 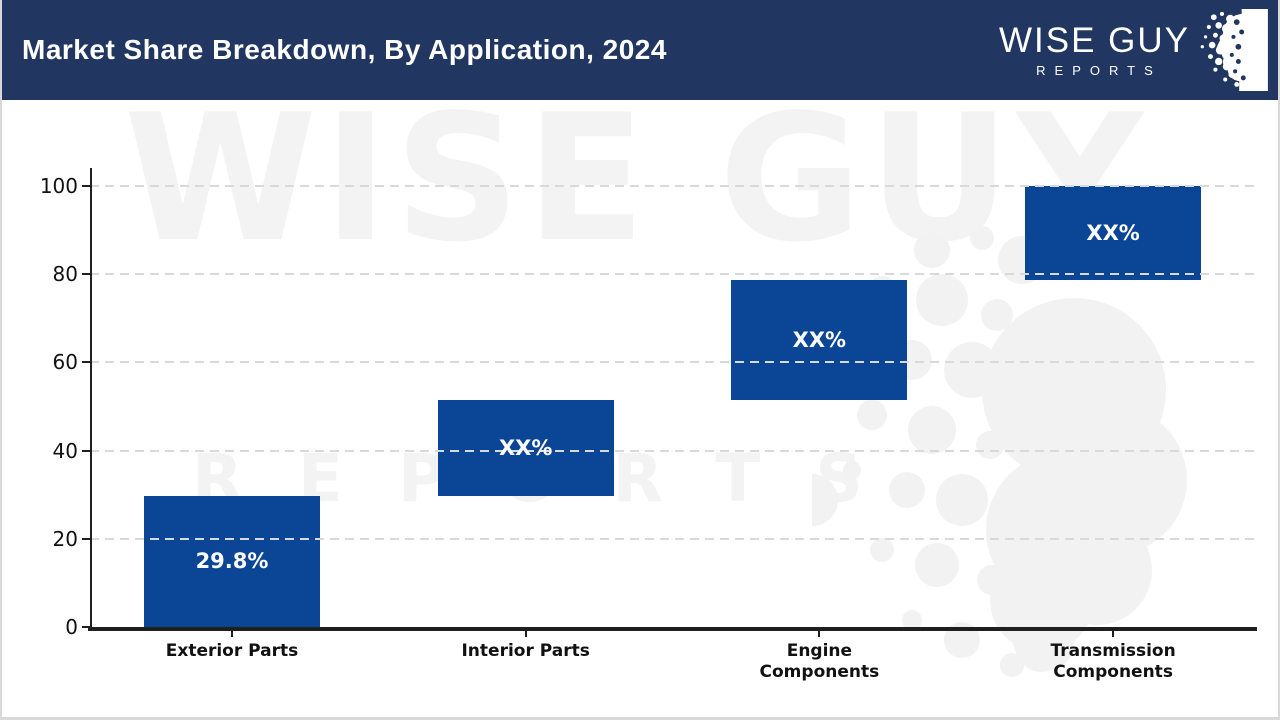 What do you see at coordinates (1099, 70) in the screenshot?
I see `logo-subtitle: REPORTS` at bounding box center [1099, 70].